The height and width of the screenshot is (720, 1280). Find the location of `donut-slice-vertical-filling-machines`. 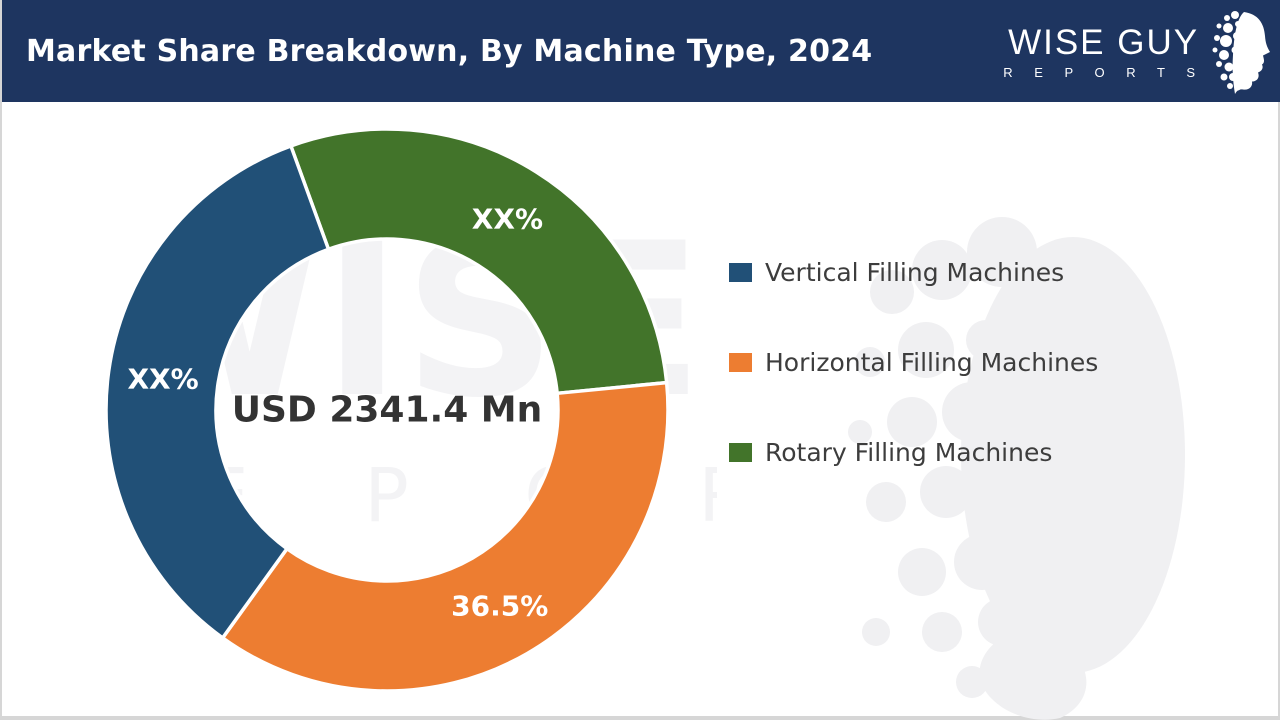

donut-slice-vertical-filling-machines is located at coordinates (217, 392).